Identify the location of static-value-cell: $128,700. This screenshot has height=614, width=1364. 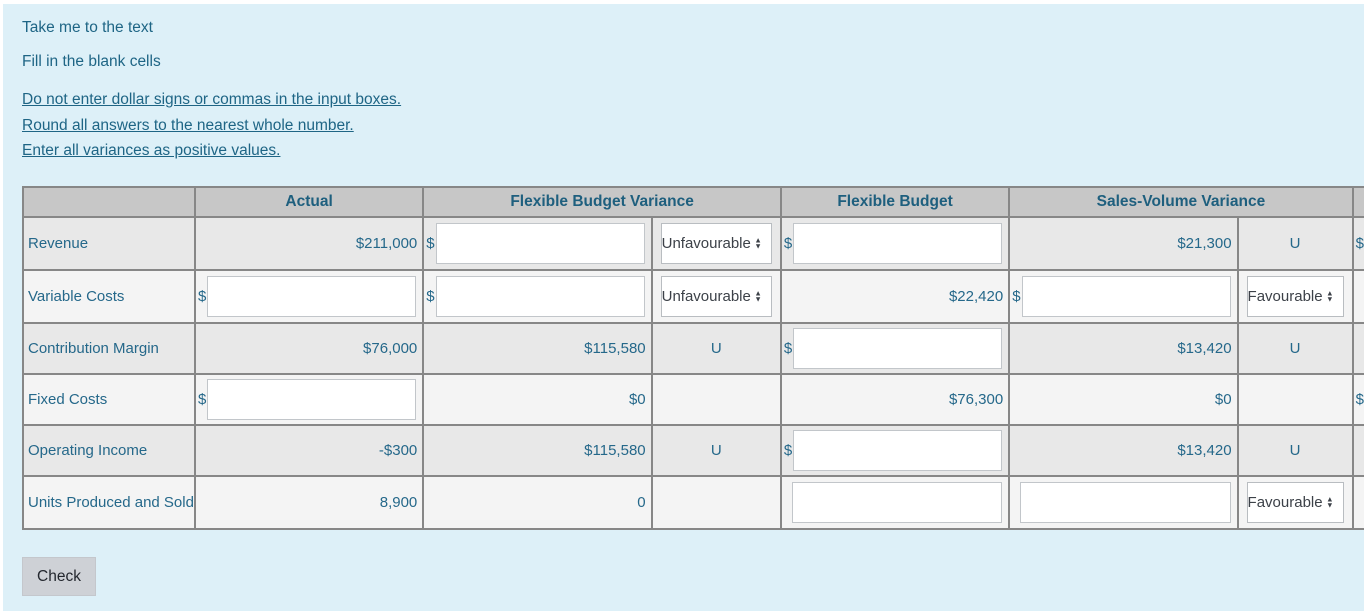
(1357, 450).